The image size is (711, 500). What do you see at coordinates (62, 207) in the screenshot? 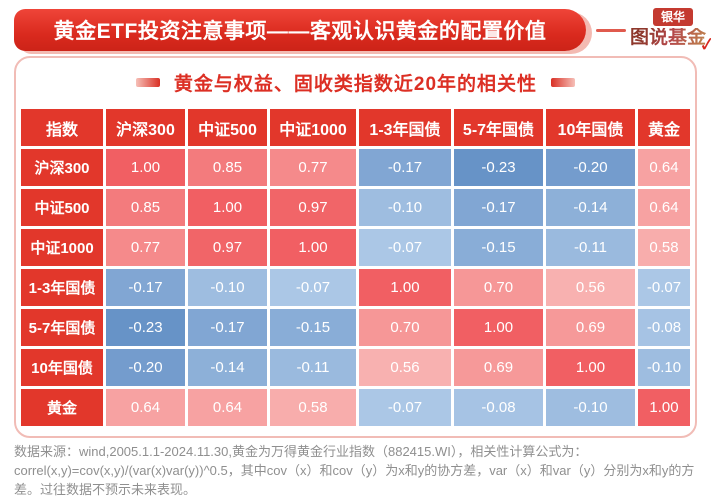
I see `row-label-cell: 中证500` at bounding box center [62, 207].